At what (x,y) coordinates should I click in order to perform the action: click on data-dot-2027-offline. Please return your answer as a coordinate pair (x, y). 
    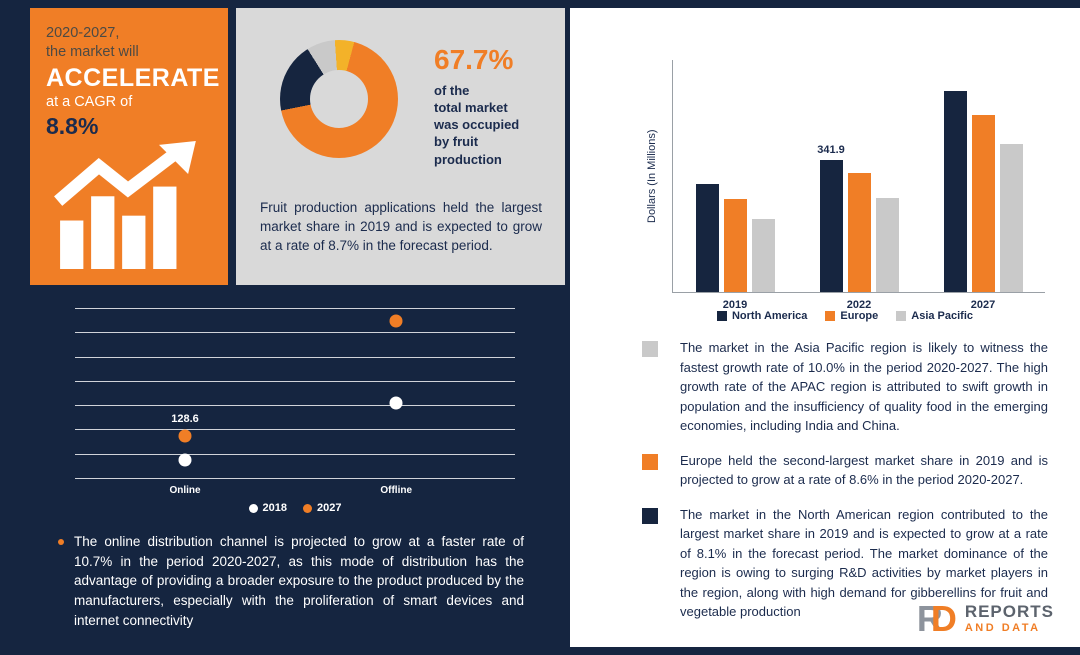
    Looking at the image, I should click on (396, 321).